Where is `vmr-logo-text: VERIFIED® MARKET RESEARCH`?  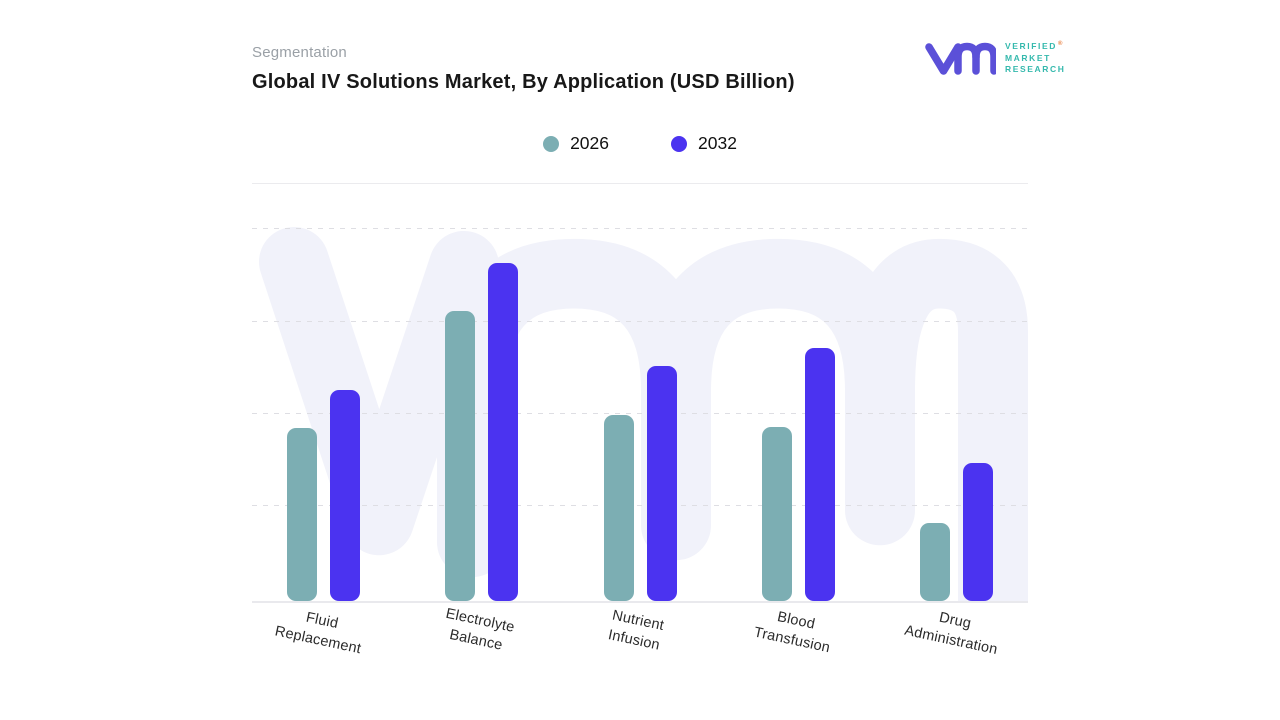
vmr-logo-text: VERIFIED® MARKET RESEARCH is located at coordinates (1035, 57).